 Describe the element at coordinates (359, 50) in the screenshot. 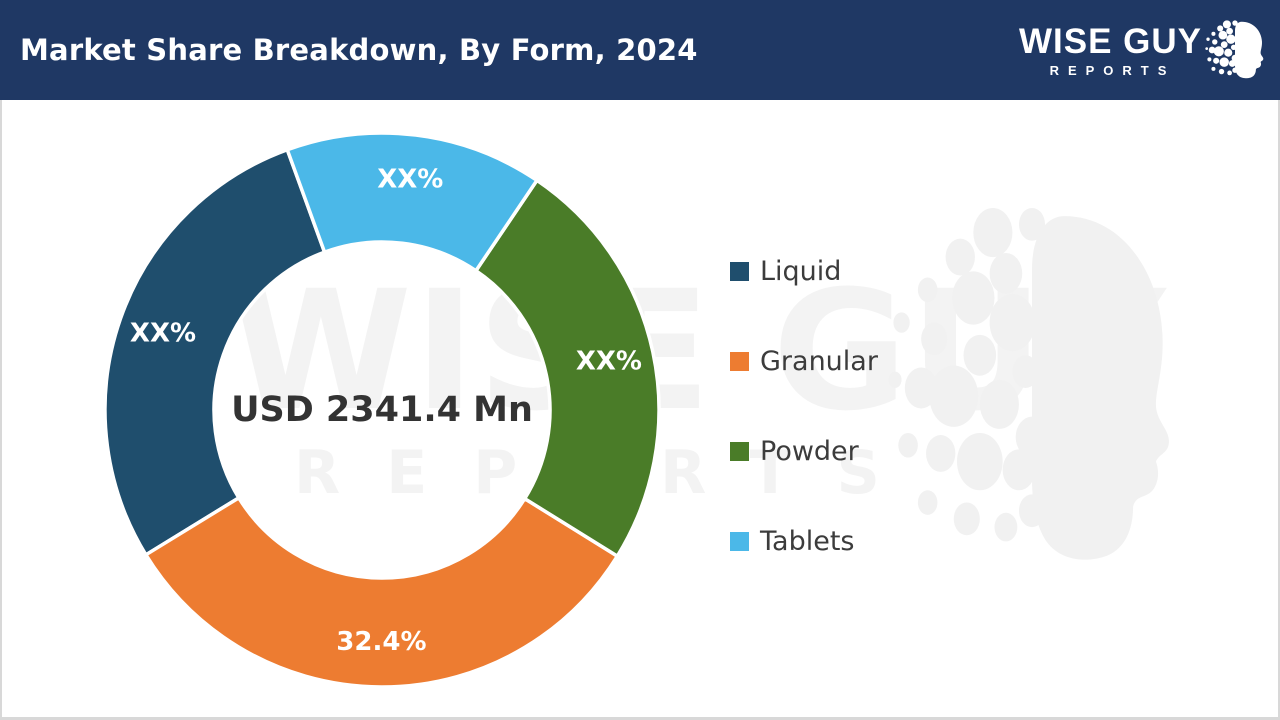

I see `page-title: Market Share Breakdown, By Form, 2024` at that location.